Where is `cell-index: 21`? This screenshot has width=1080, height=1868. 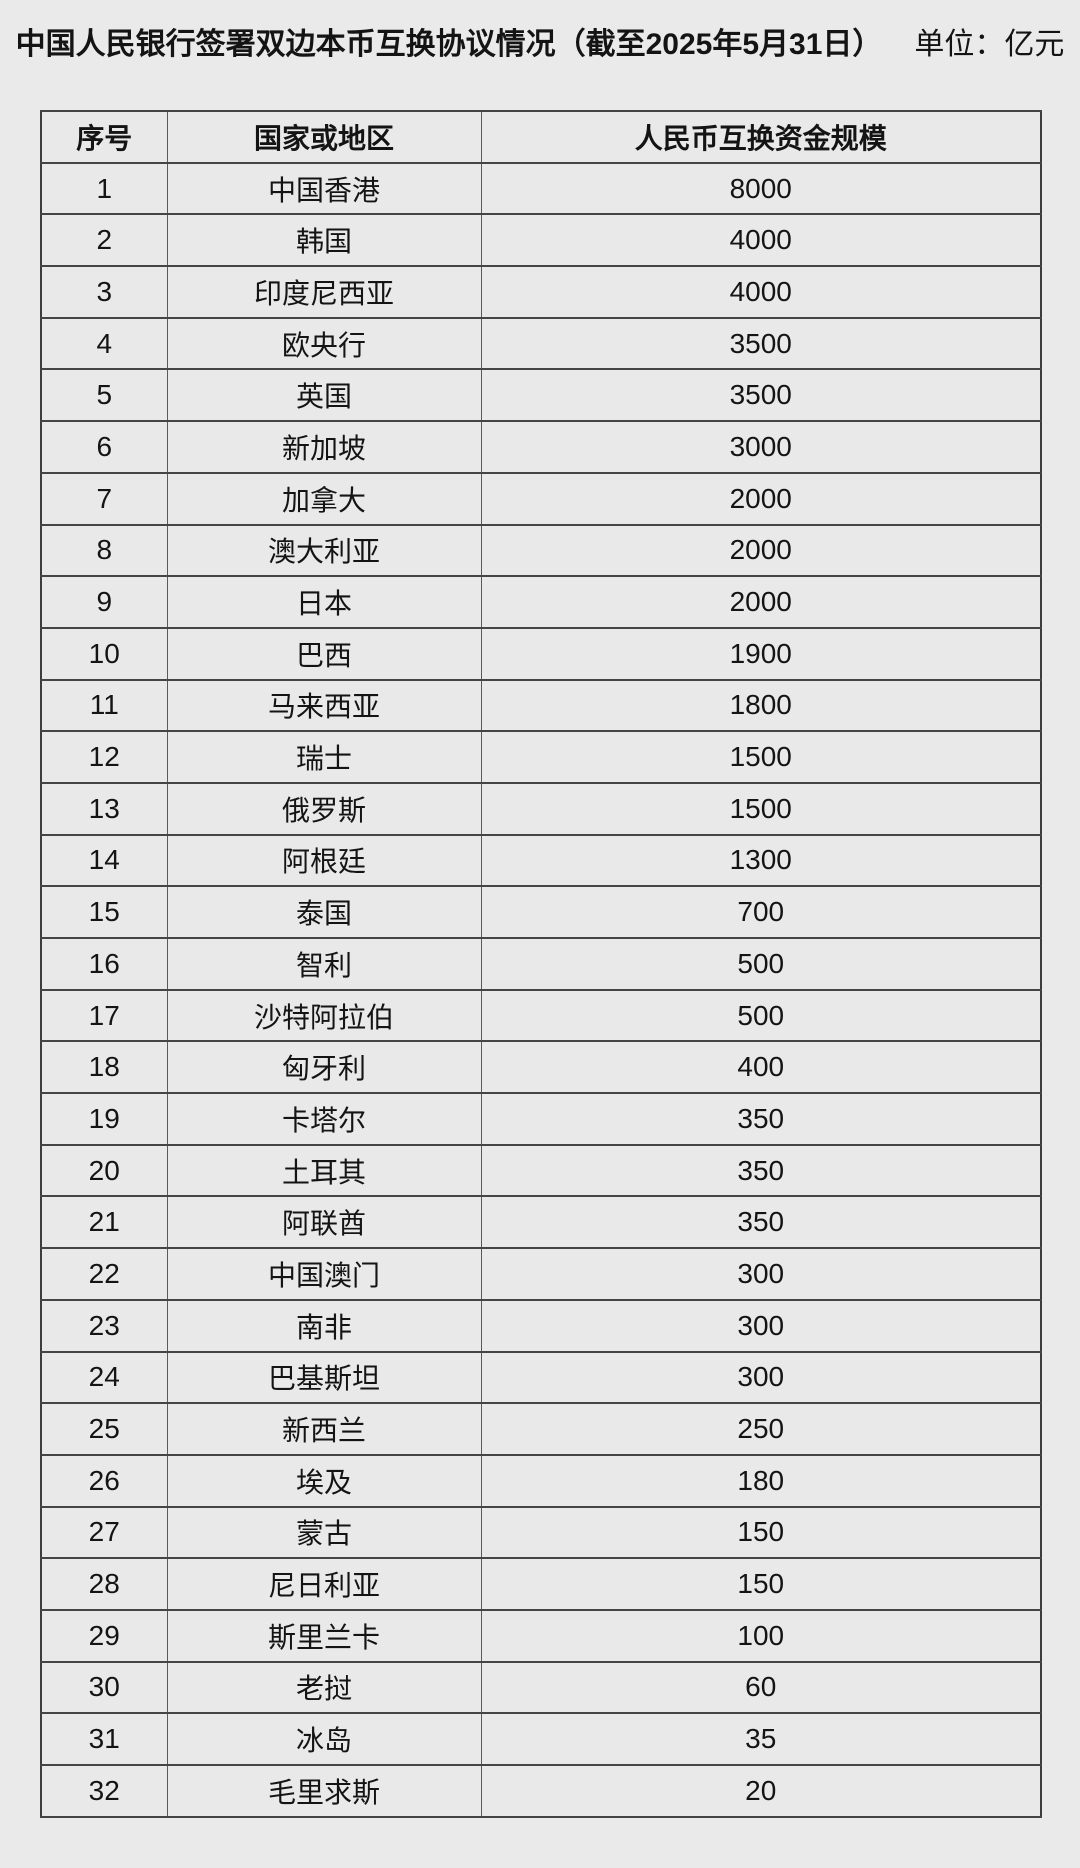 cell-index: 21 is located at coordinates (104, 1222).